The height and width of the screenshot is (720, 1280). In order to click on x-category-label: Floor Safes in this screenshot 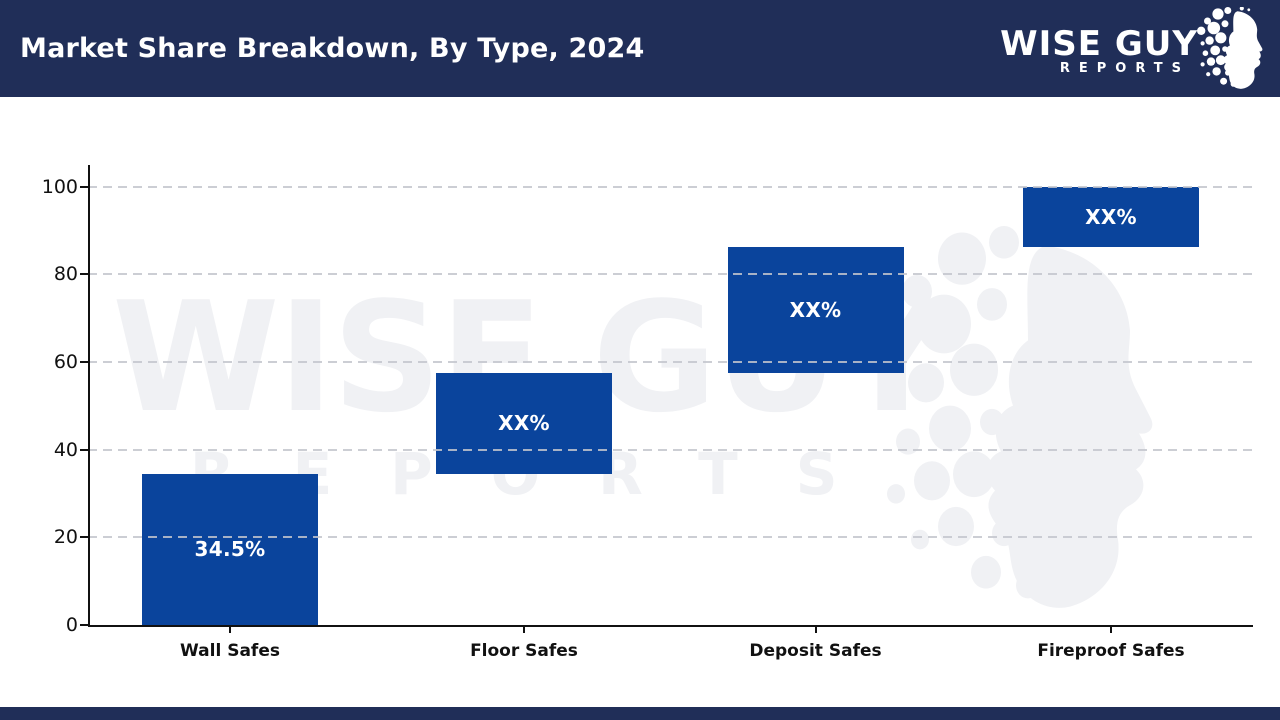, I will do `click(524, 651)`.